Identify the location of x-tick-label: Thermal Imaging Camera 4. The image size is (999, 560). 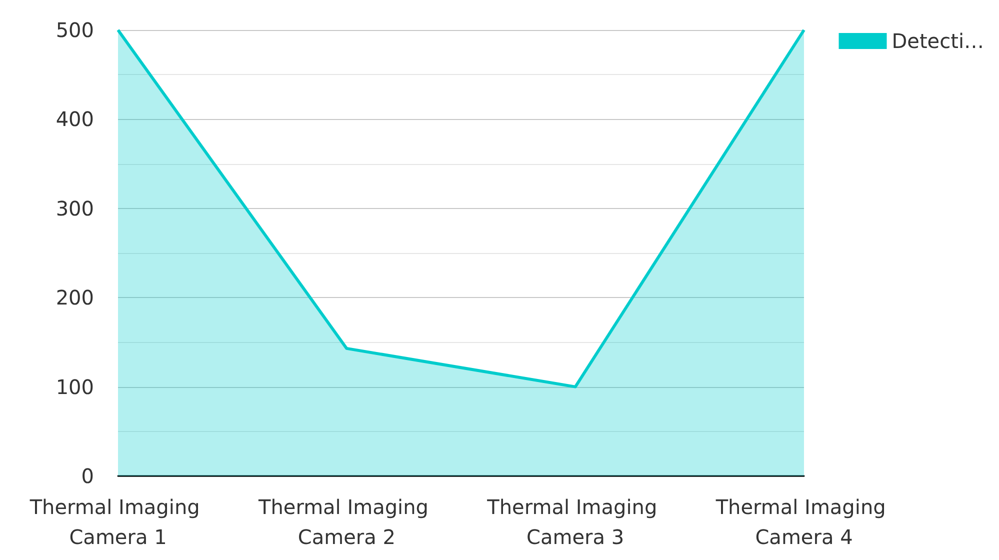
(803, 522).